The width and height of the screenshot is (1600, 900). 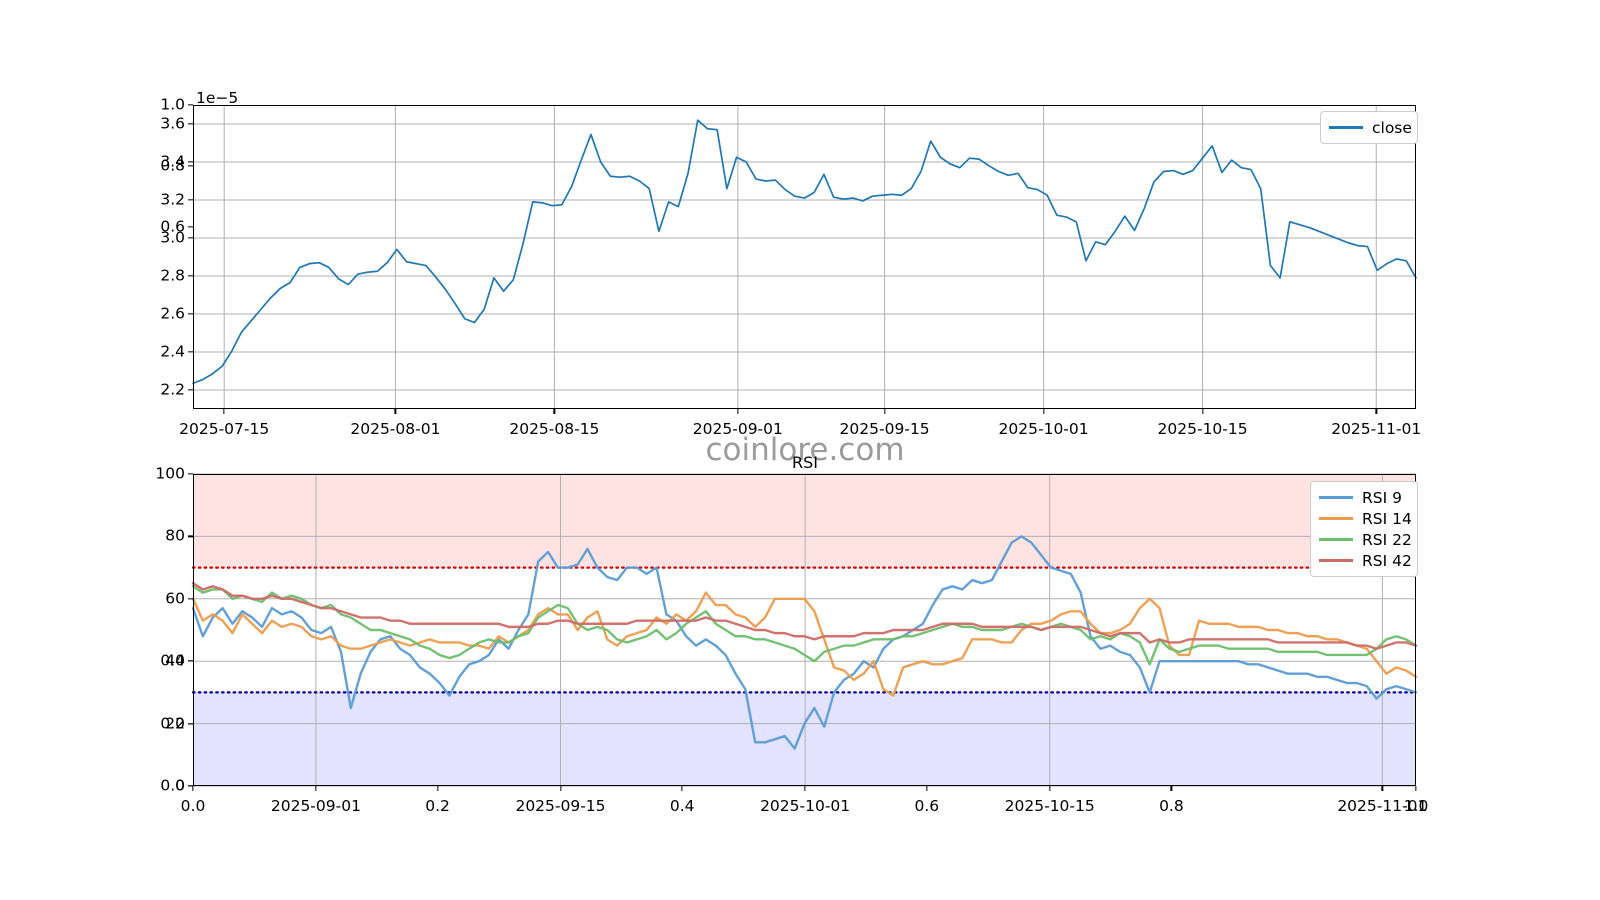 I want to click on price-ytick-2.6: 2.6, so click(x=172, y=313).